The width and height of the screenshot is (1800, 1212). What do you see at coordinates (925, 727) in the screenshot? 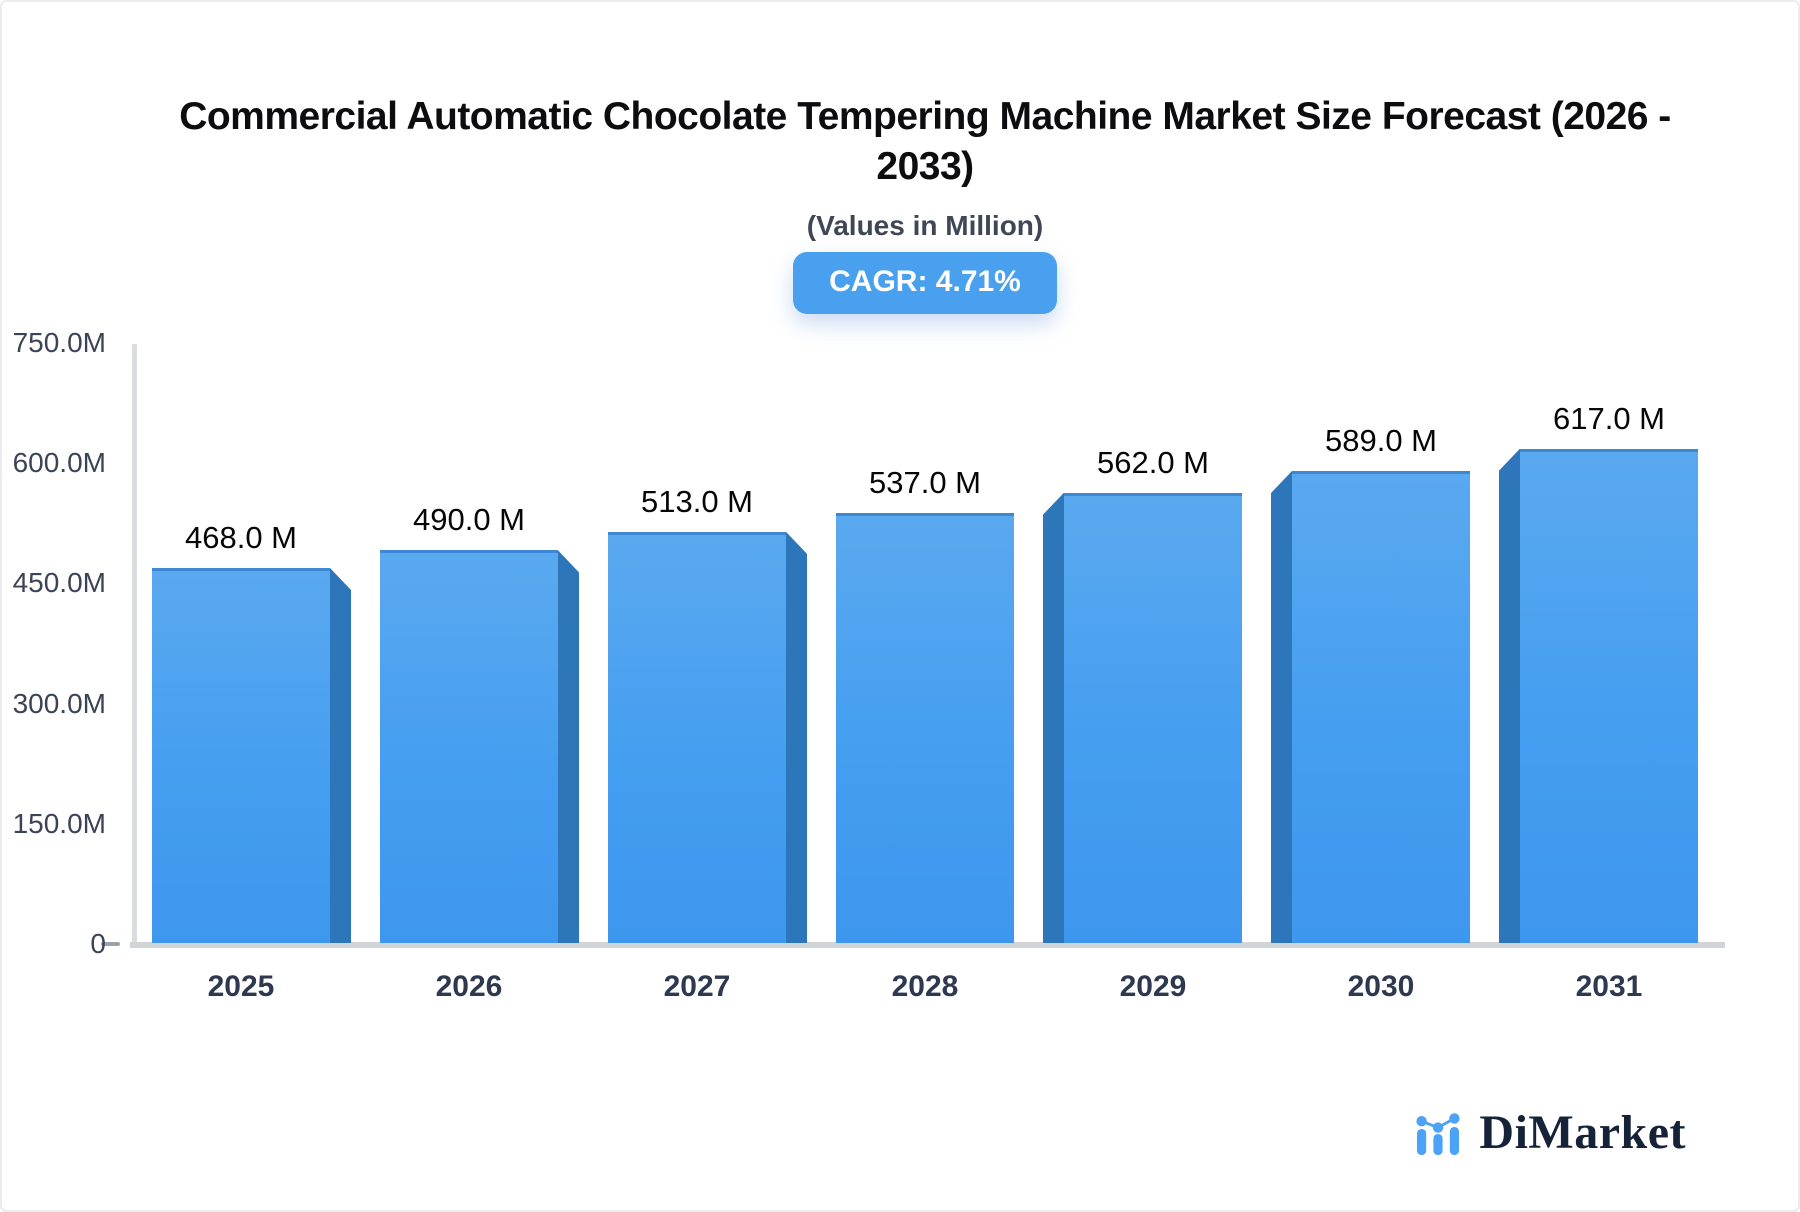
I see `bar-2028` at bounding box center [925, 727].